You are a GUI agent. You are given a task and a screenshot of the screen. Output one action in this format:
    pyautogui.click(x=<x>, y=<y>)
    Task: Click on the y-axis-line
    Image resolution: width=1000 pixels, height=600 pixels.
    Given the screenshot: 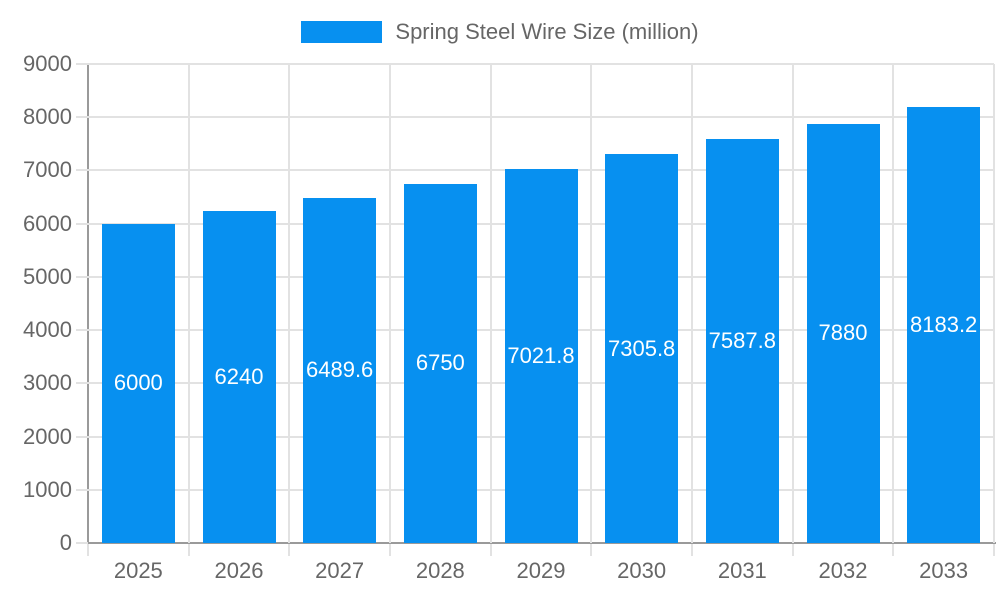 What is the action you would take?
    pyautogui.click(x=88, y=303)
    